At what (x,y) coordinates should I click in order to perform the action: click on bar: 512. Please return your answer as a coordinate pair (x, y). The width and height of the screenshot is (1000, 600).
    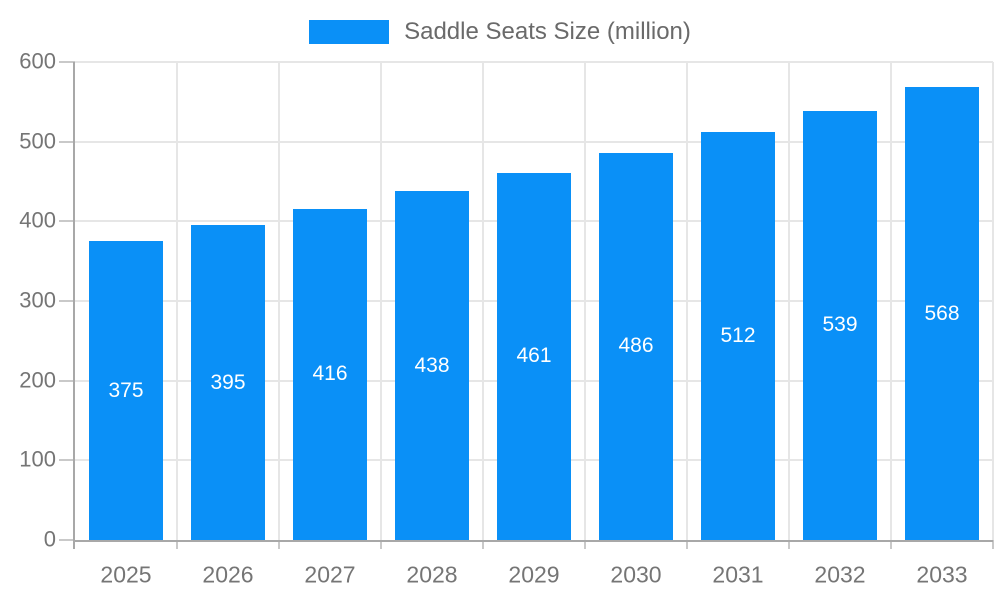
    Looking at the image, I should click on (738, 336).